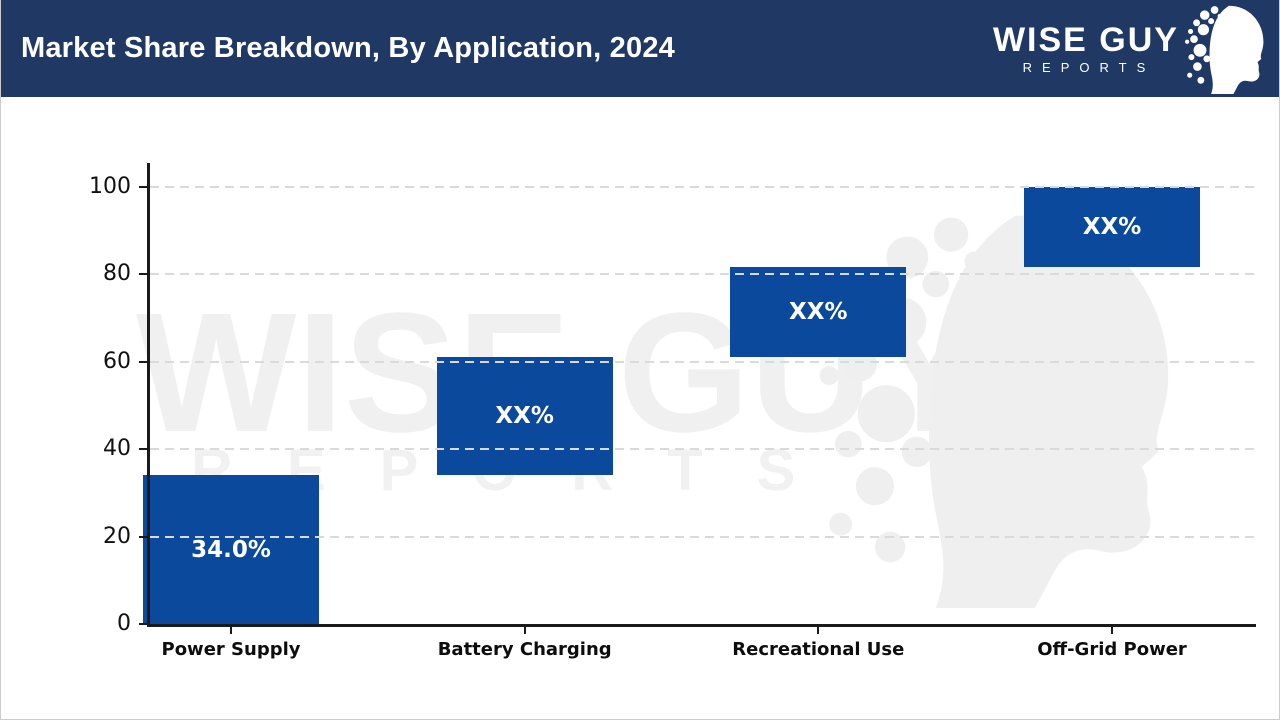 Image resolution: width=1280 pixels, height=720 pixels. I want to click on y-axis-tick-label: 40, so click(117, 449).